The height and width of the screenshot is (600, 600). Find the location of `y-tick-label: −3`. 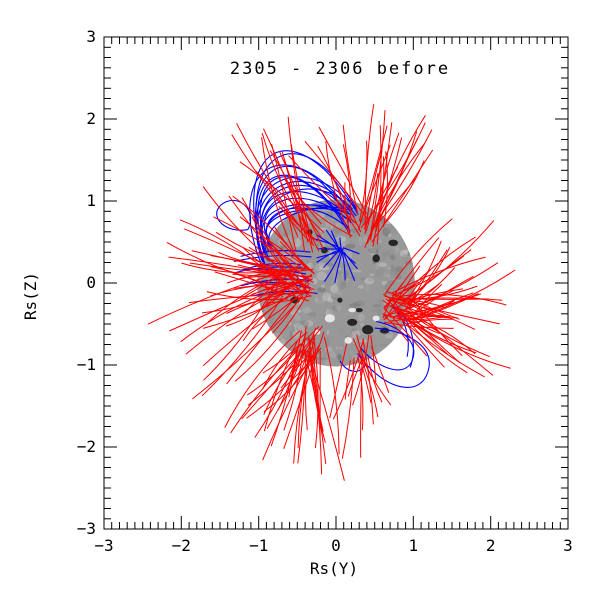

y-tick-label: −3 is located at coordinates (86, 528).